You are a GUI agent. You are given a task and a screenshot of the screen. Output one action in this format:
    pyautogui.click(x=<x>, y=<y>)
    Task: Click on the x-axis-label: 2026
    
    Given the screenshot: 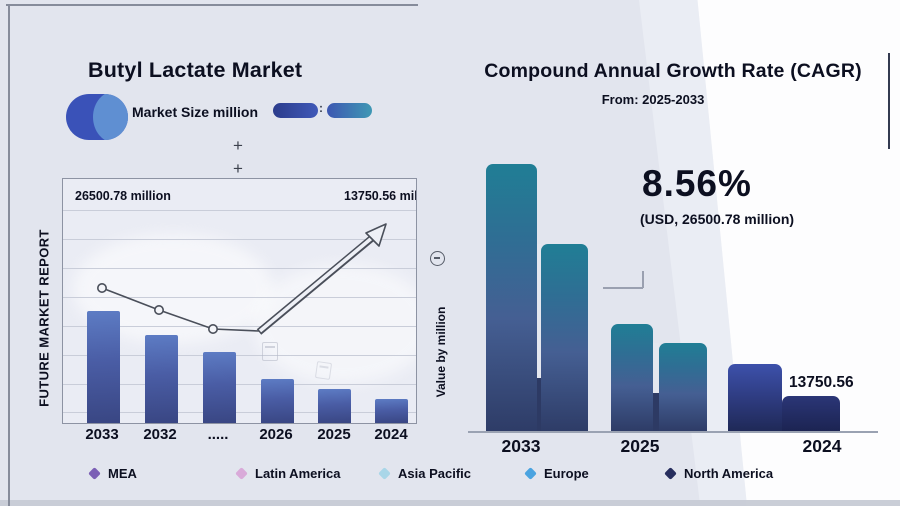 What is the action you would take?
    pyautogui.click(x=276, y=434)
    